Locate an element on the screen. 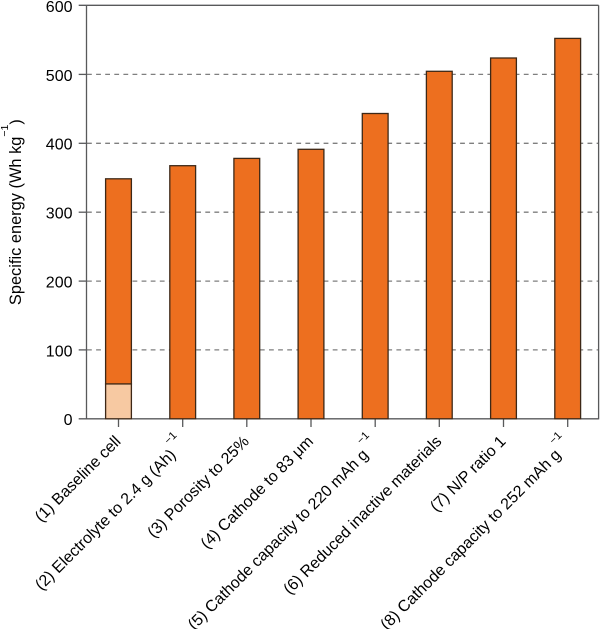 This screenshot has width=600, height=629. svg-text: 300 is located at coordinates (59, 214).